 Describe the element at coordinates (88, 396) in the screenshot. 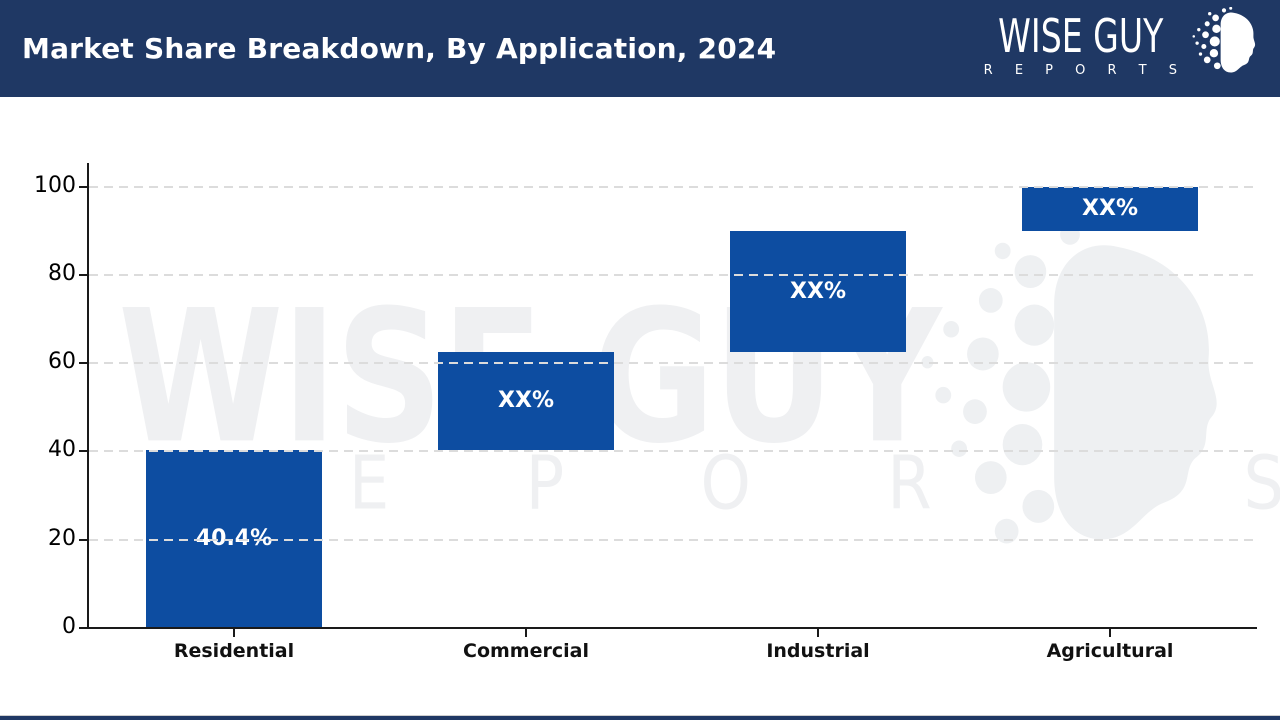

I see `y-axis-line` at that location.